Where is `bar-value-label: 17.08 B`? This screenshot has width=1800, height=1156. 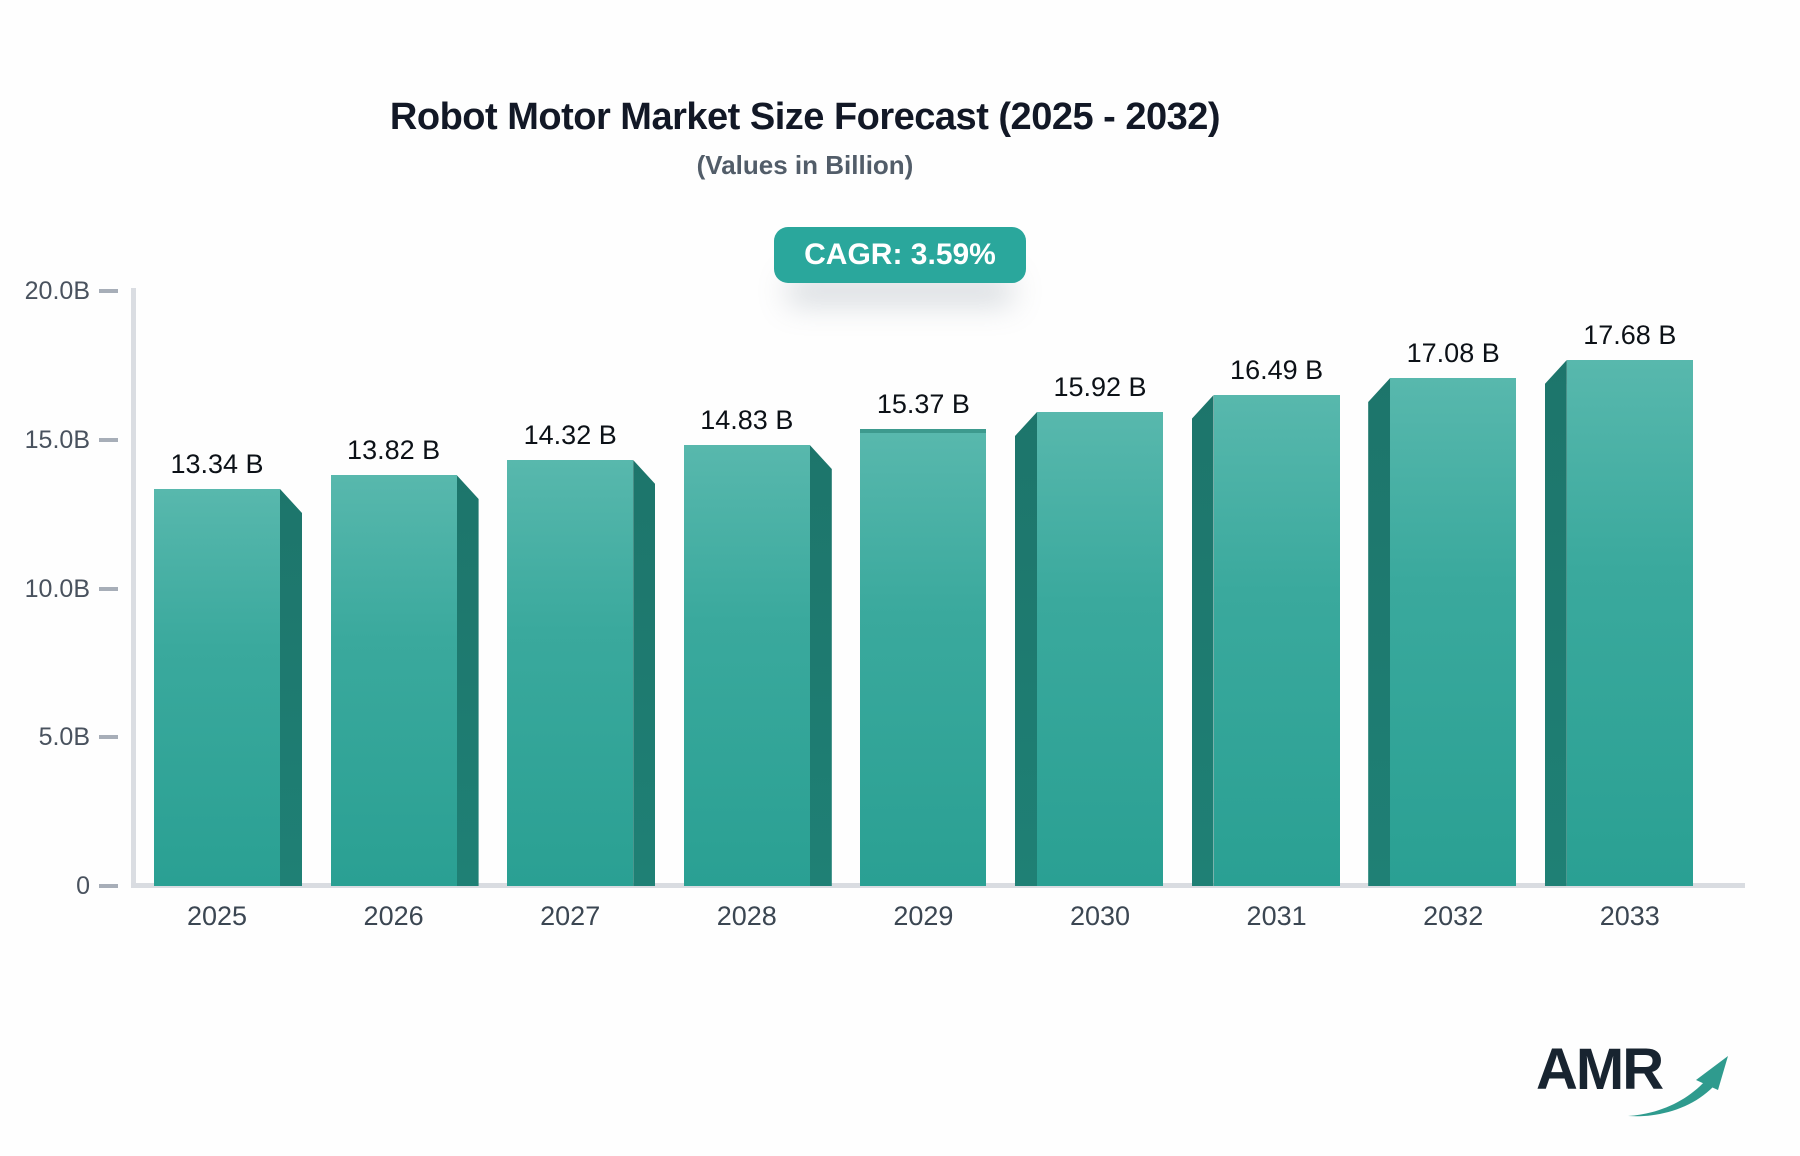 bar-value-label: 17.08 B is located at coordinates (1453, 353).